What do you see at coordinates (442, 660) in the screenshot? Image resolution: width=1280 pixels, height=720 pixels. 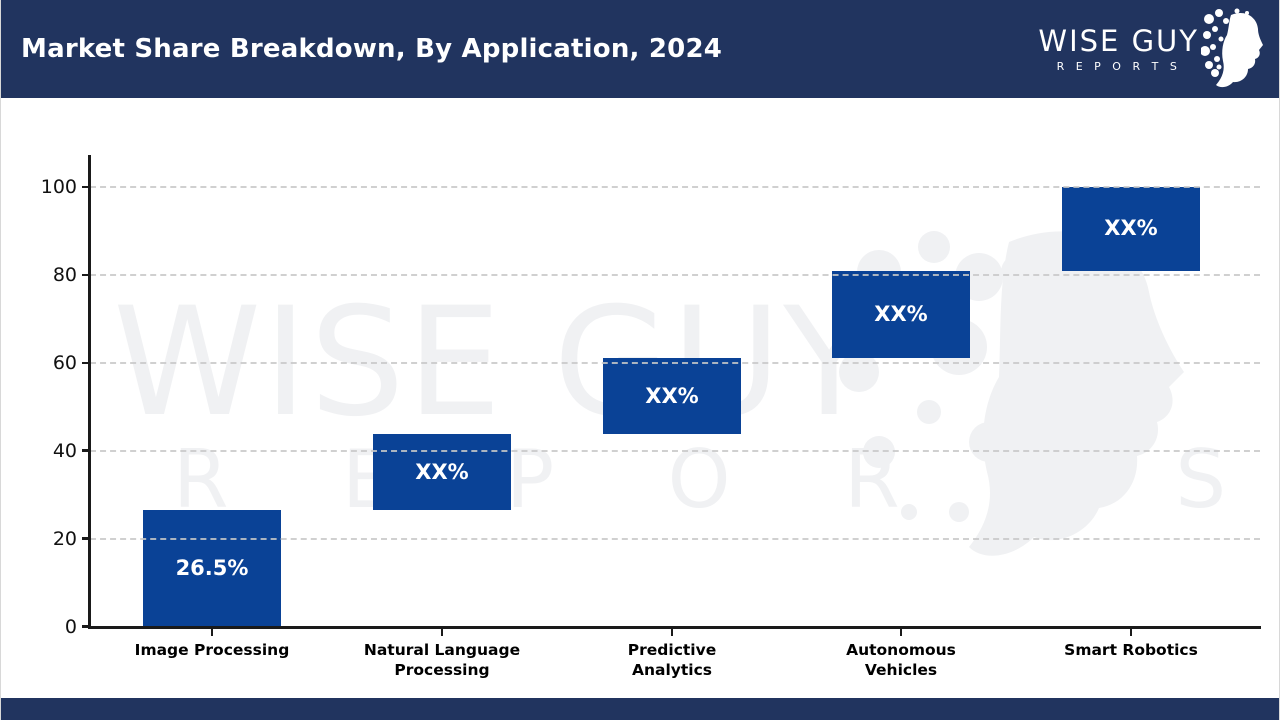 I see `x-category-label: Natural Language Processing` at bounding box center [442, 660].